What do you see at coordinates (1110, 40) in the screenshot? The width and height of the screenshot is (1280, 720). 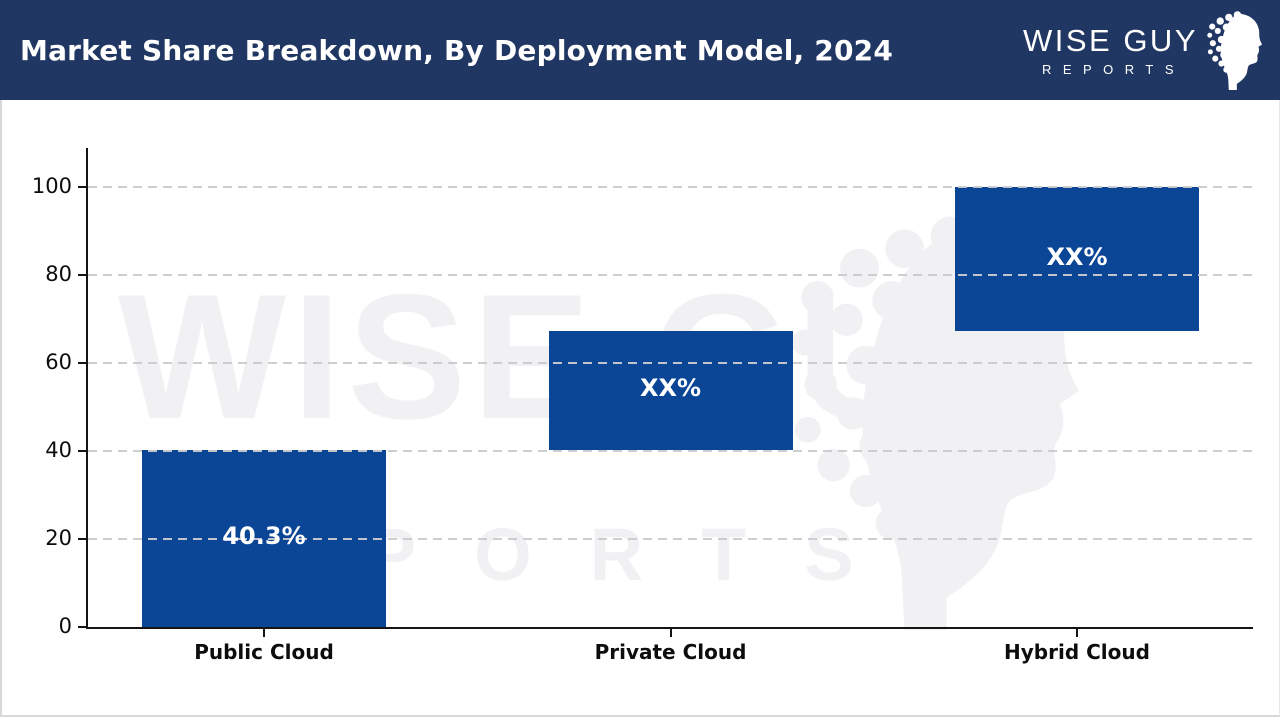 I see `logo-wordmark: WISE GUY` at bounding box center [1110, 40].